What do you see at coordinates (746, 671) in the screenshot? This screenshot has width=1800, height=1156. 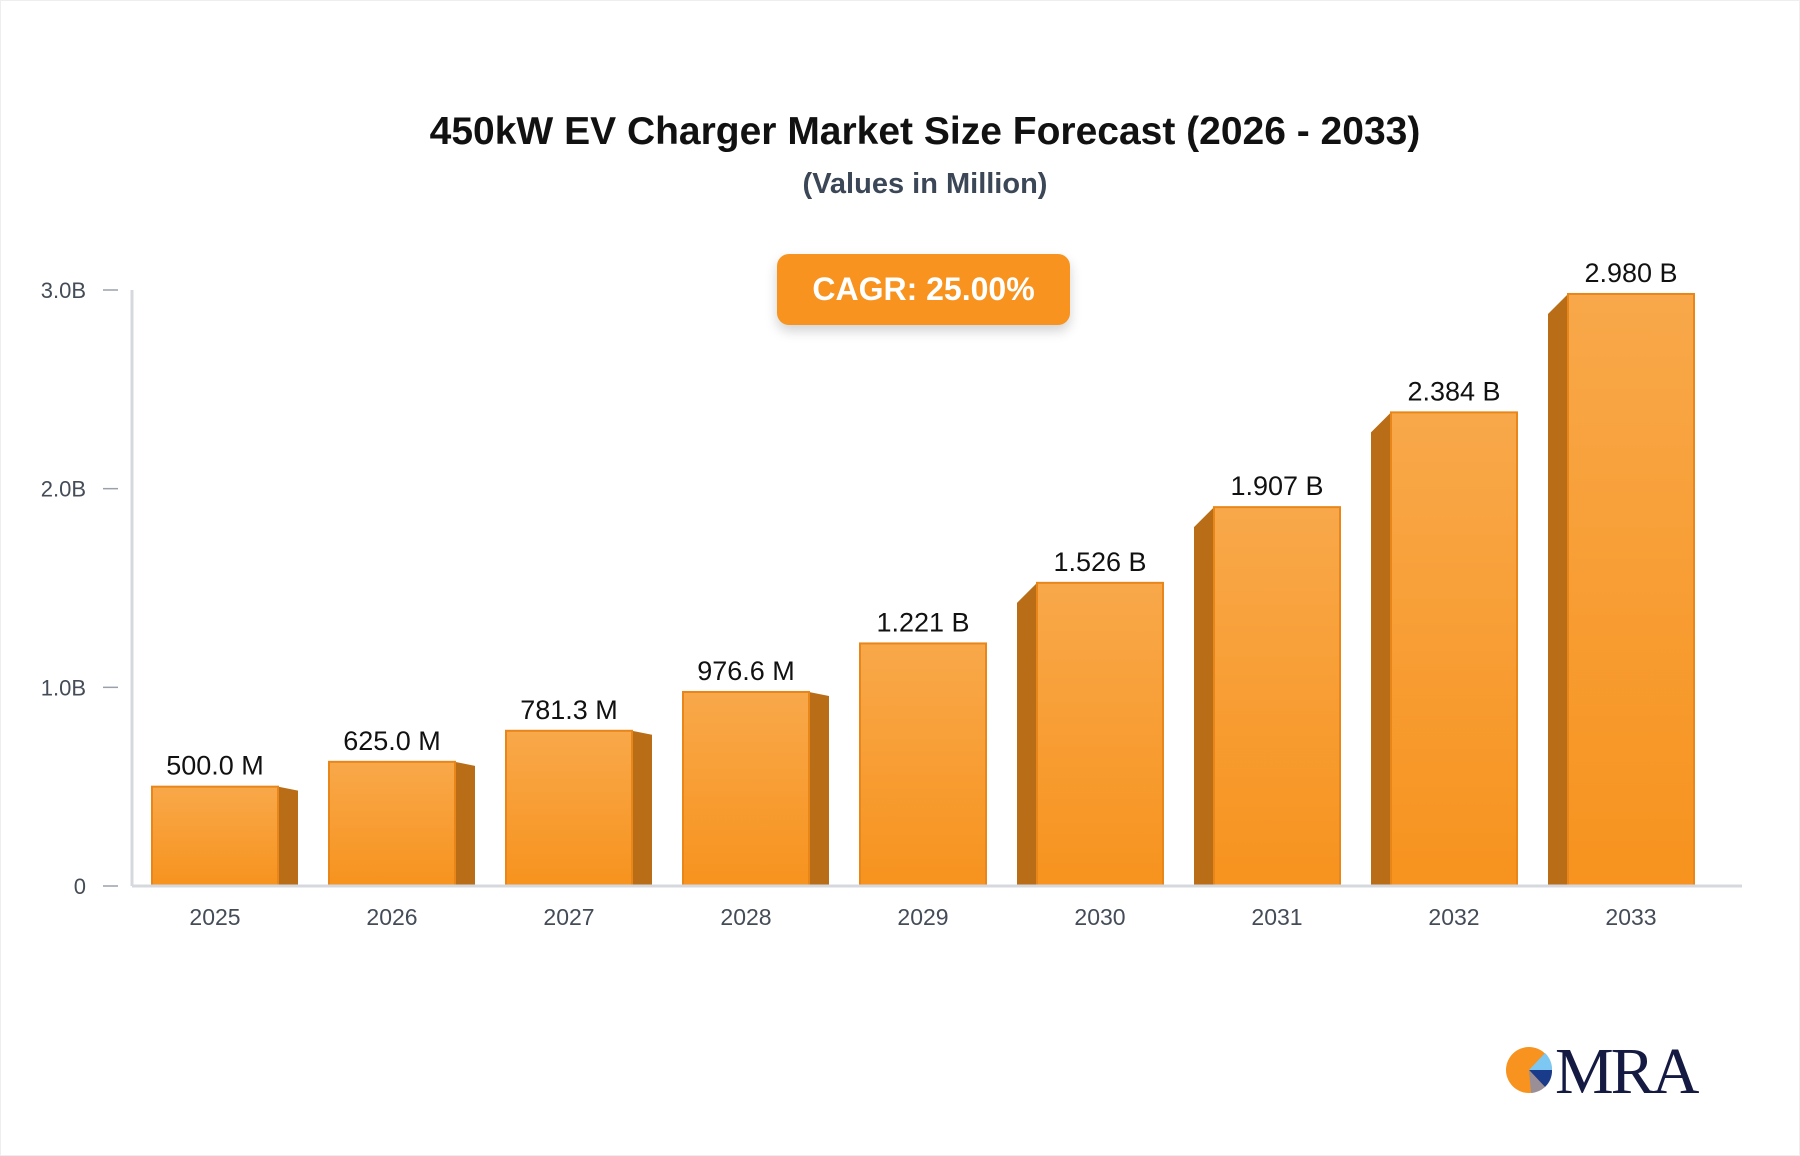 I see `data-label: 976.6 M` at bounding box center [746, 671].